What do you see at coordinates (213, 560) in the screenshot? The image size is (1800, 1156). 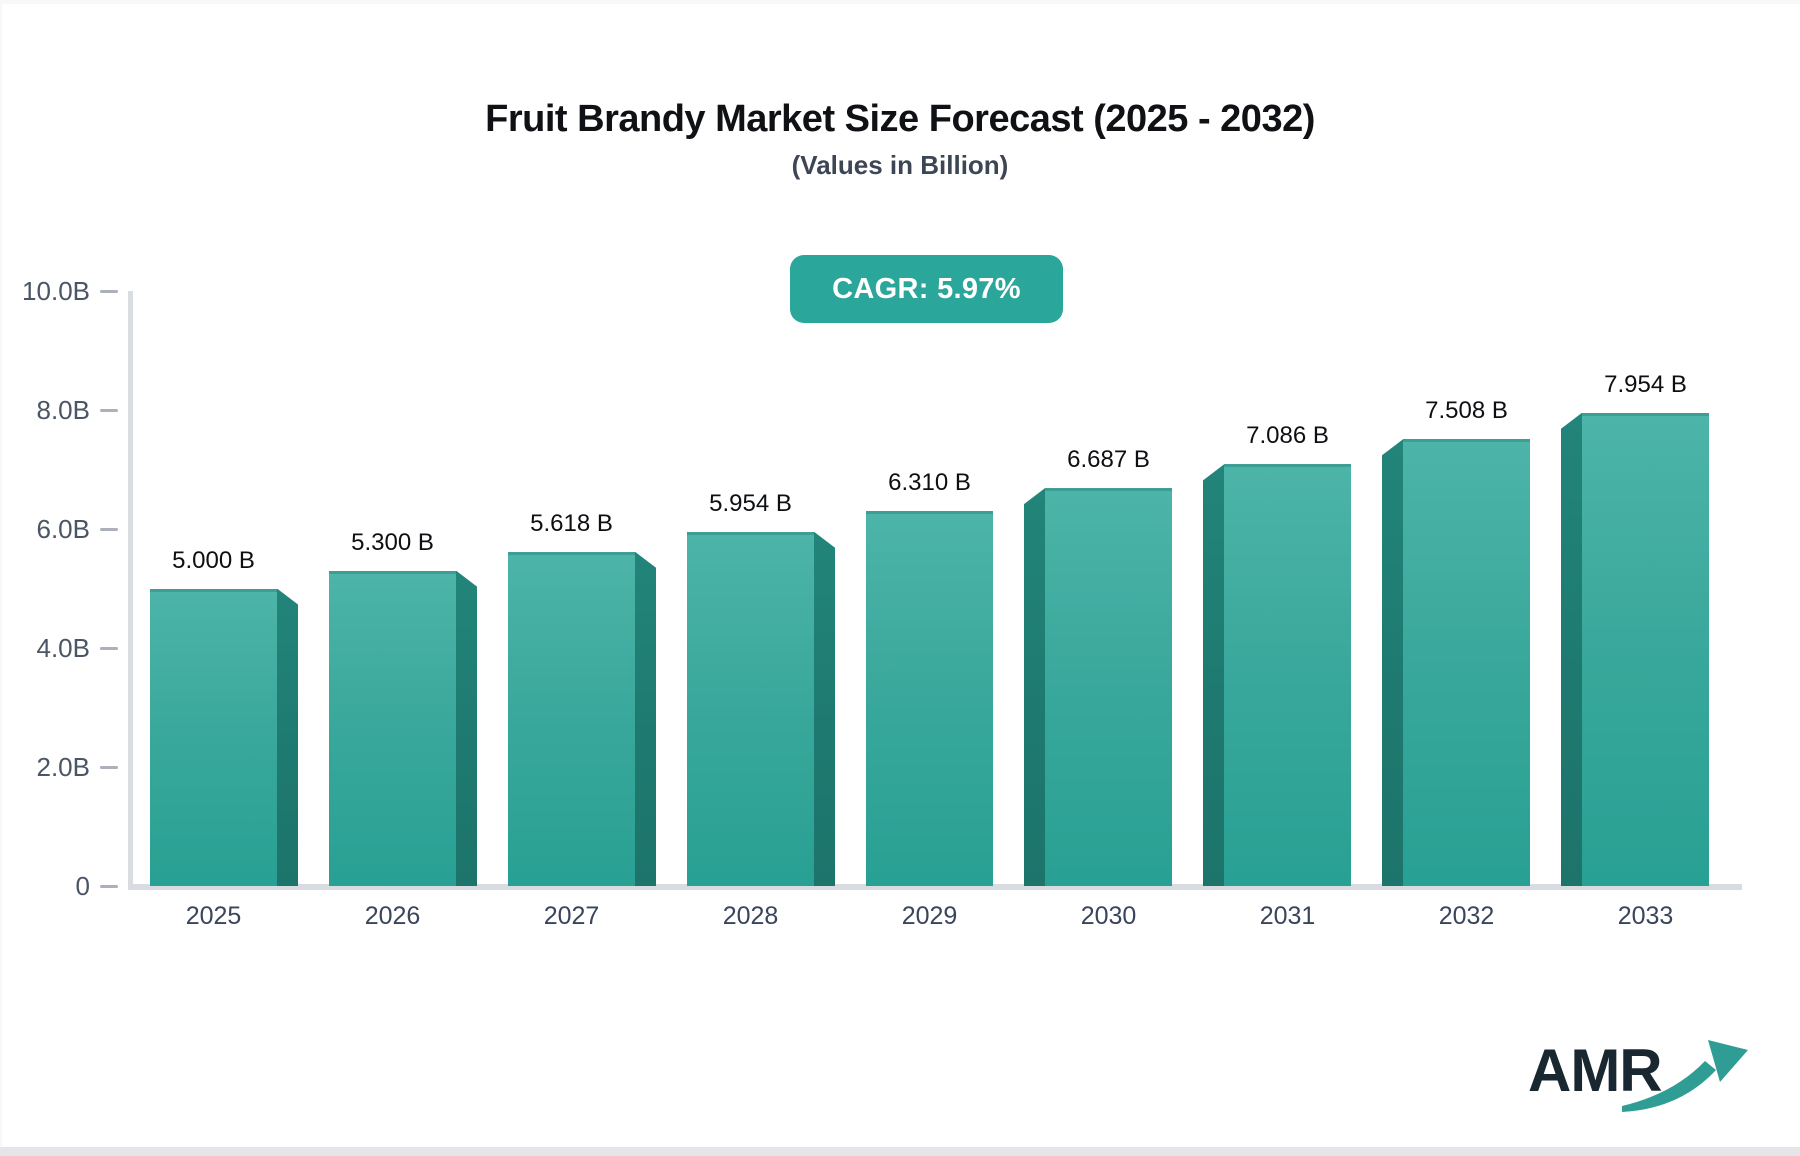 I see `bar-value-label: 5.000 B` at bounding box center [213, 560].